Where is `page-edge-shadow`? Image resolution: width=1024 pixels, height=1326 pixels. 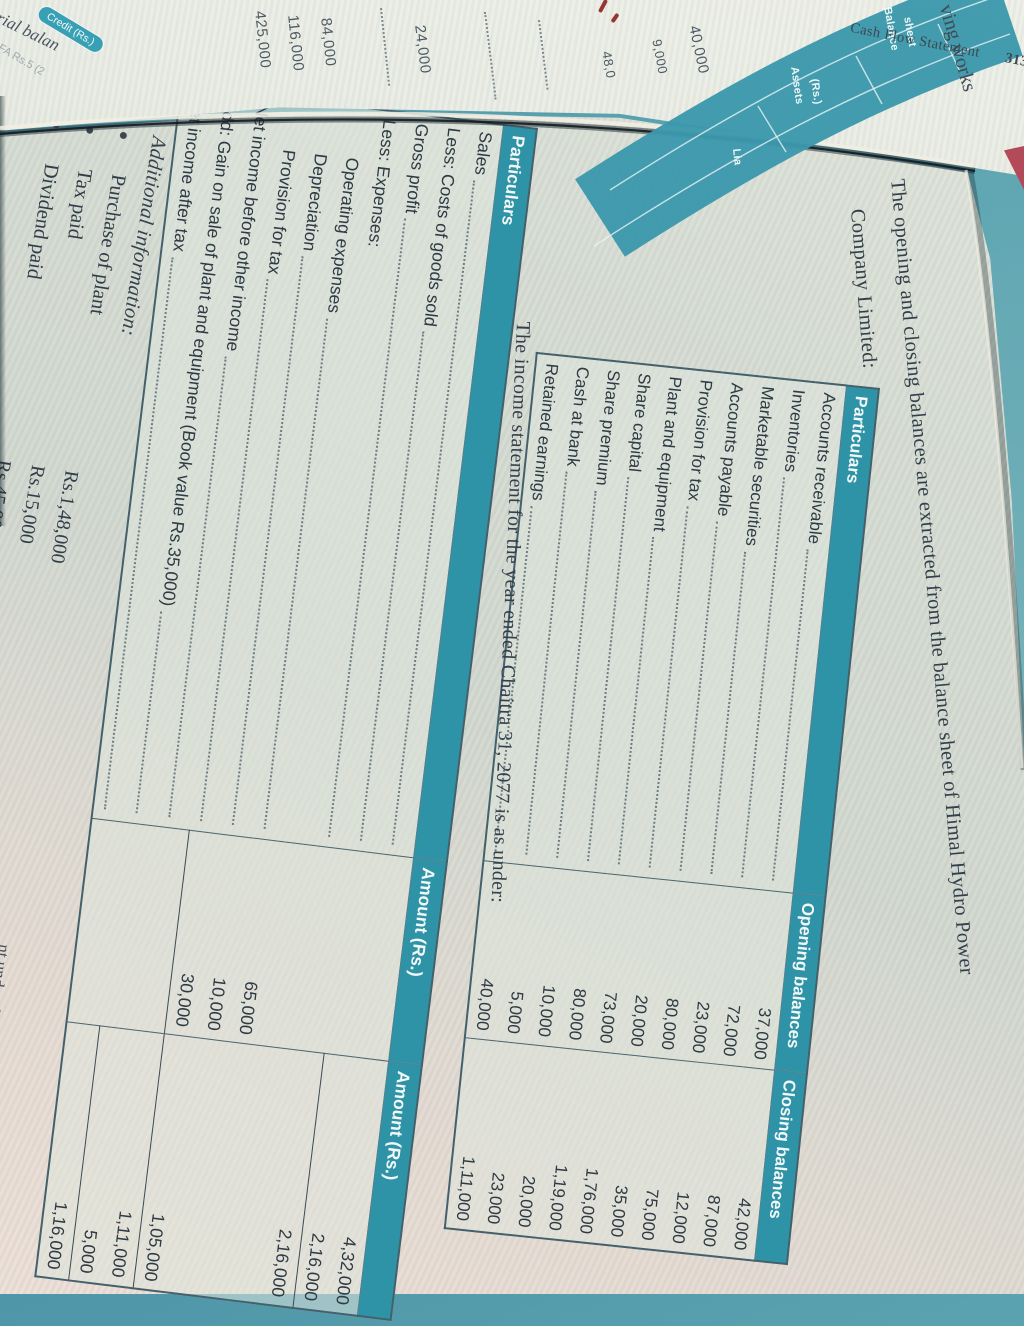 page-edge-shadow is located at coordinates (3, 311).